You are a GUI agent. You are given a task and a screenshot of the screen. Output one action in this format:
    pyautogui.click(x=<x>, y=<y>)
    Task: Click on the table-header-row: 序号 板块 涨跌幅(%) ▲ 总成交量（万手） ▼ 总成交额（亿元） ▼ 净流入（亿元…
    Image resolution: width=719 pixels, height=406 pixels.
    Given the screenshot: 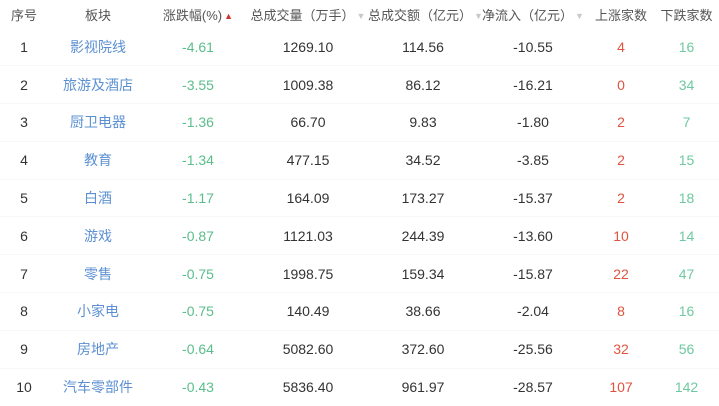 What is the action you would take?
    pyautogui.click(x=359, y=14)
    